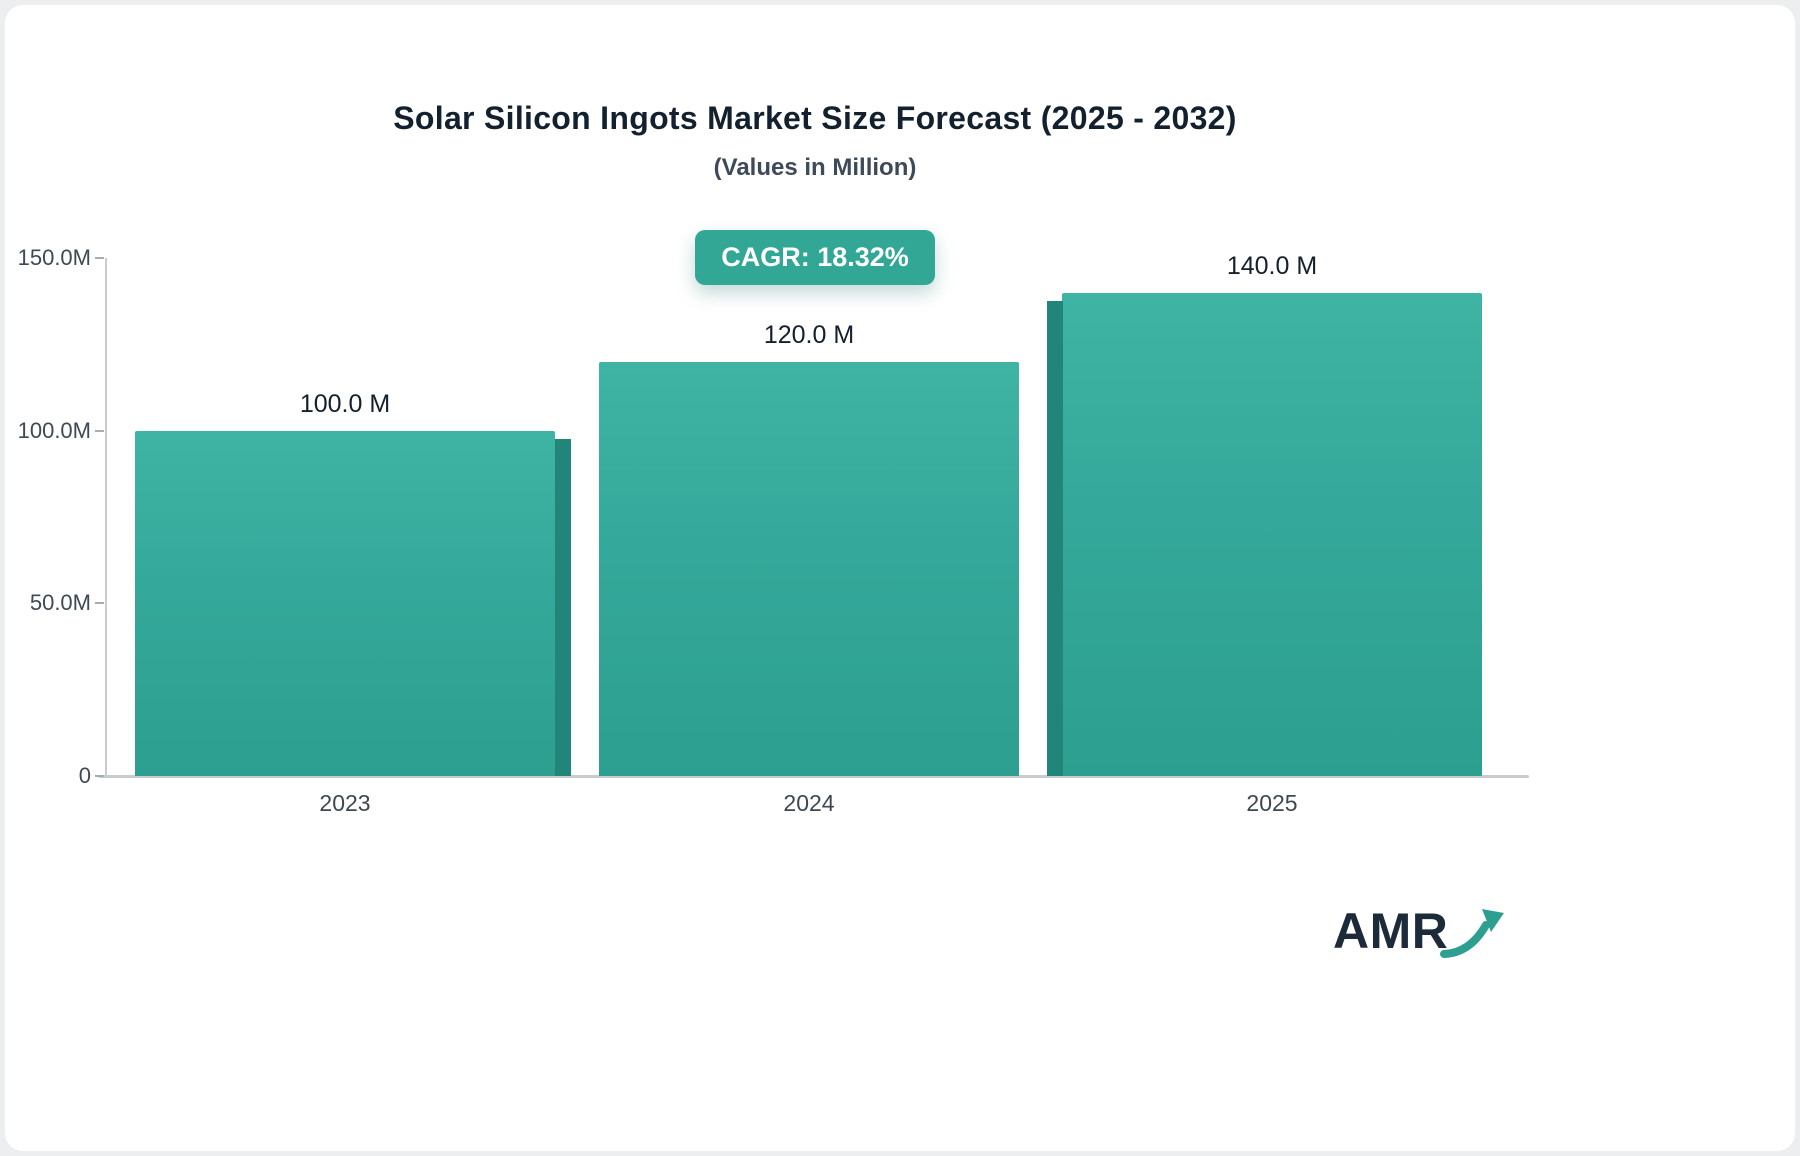 This screenshot has width=1800, height=1156. I want to click on bar-2025: 140.0 M, so click(1264, 514).